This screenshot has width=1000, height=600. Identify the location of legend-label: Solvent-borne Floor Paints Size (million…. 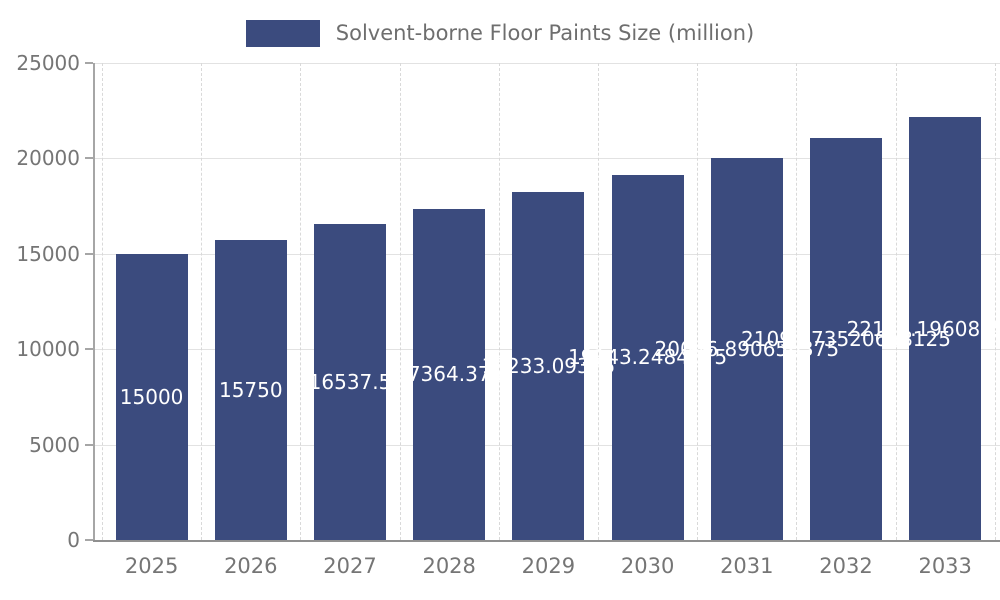
(545, 33).